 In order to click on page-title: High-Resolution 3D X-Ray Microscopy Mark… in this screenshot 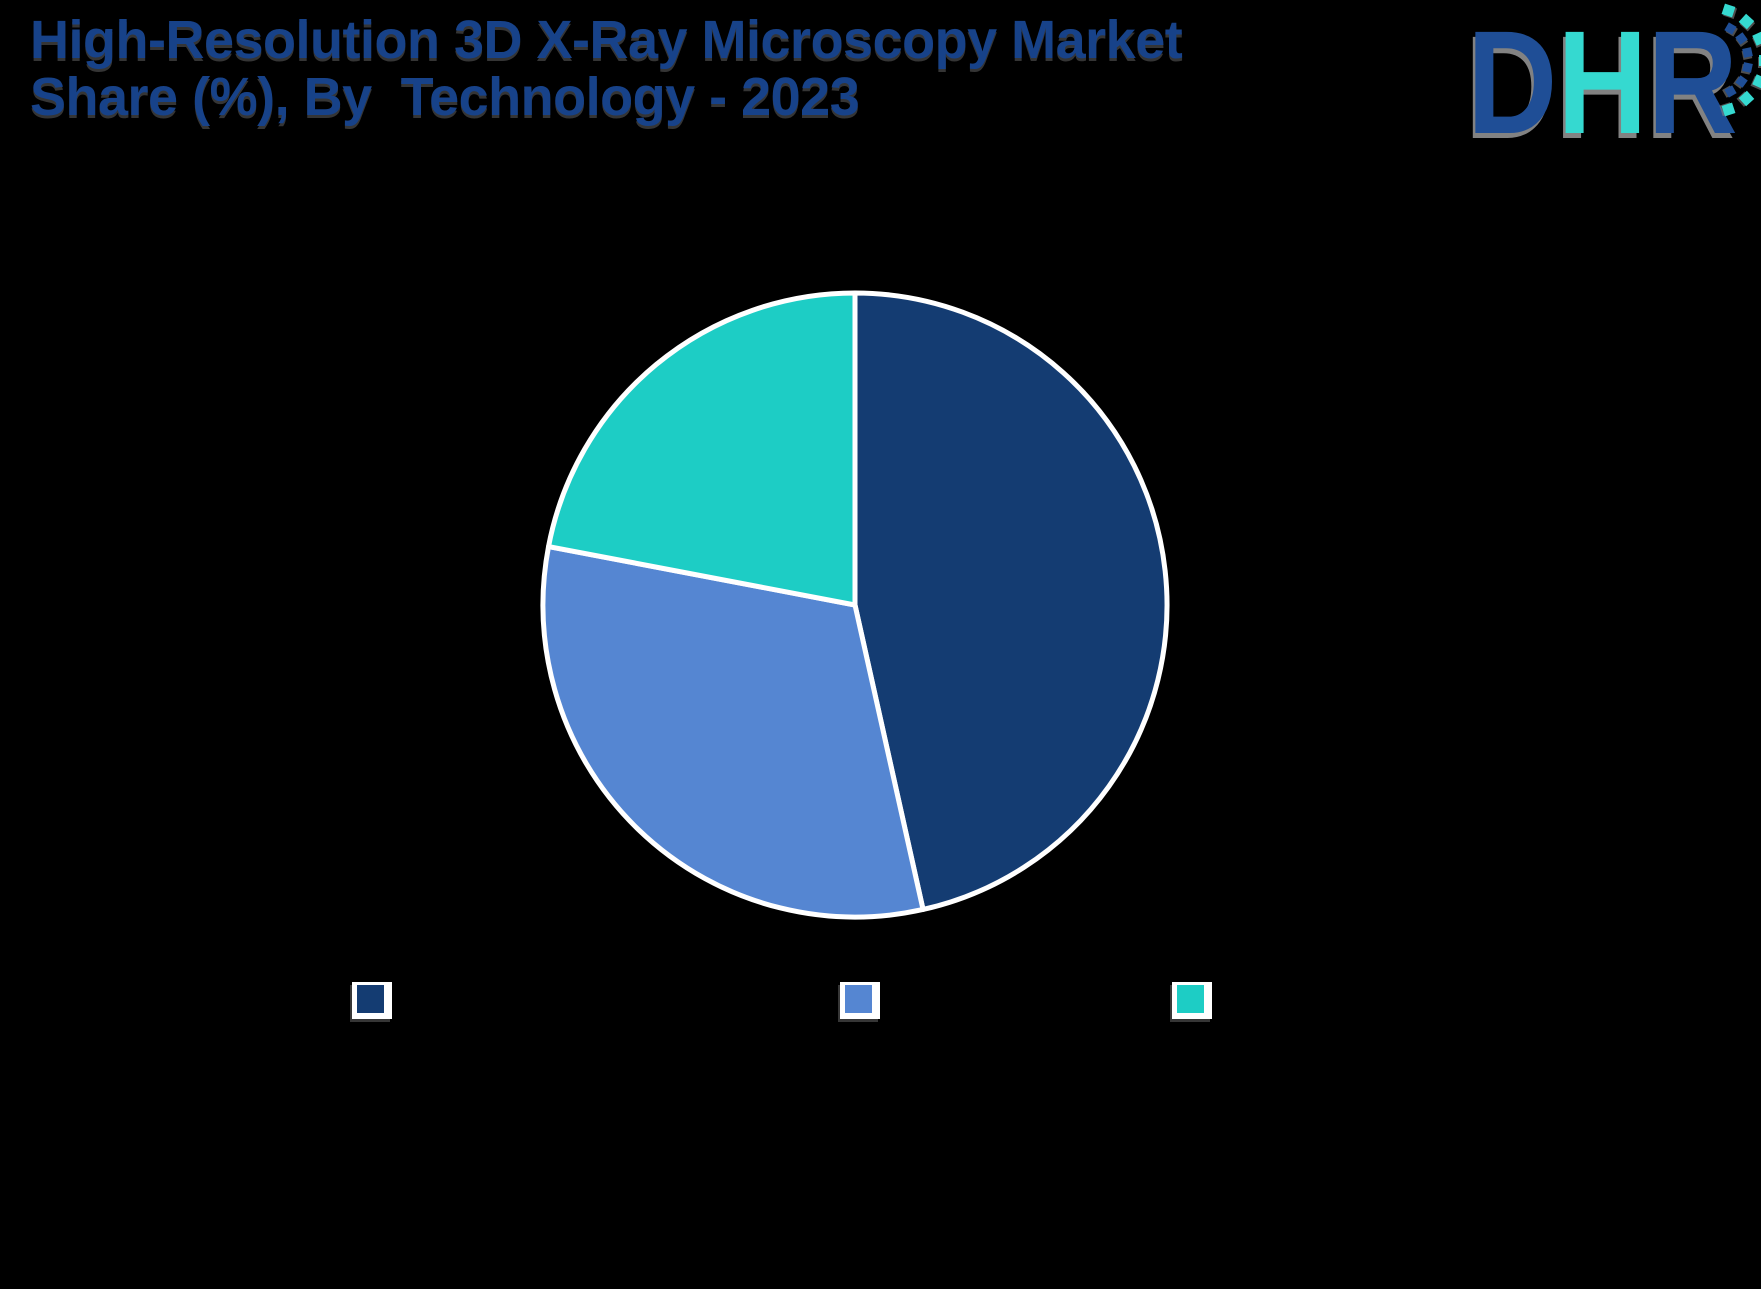, I will do `click(606, 68)`.